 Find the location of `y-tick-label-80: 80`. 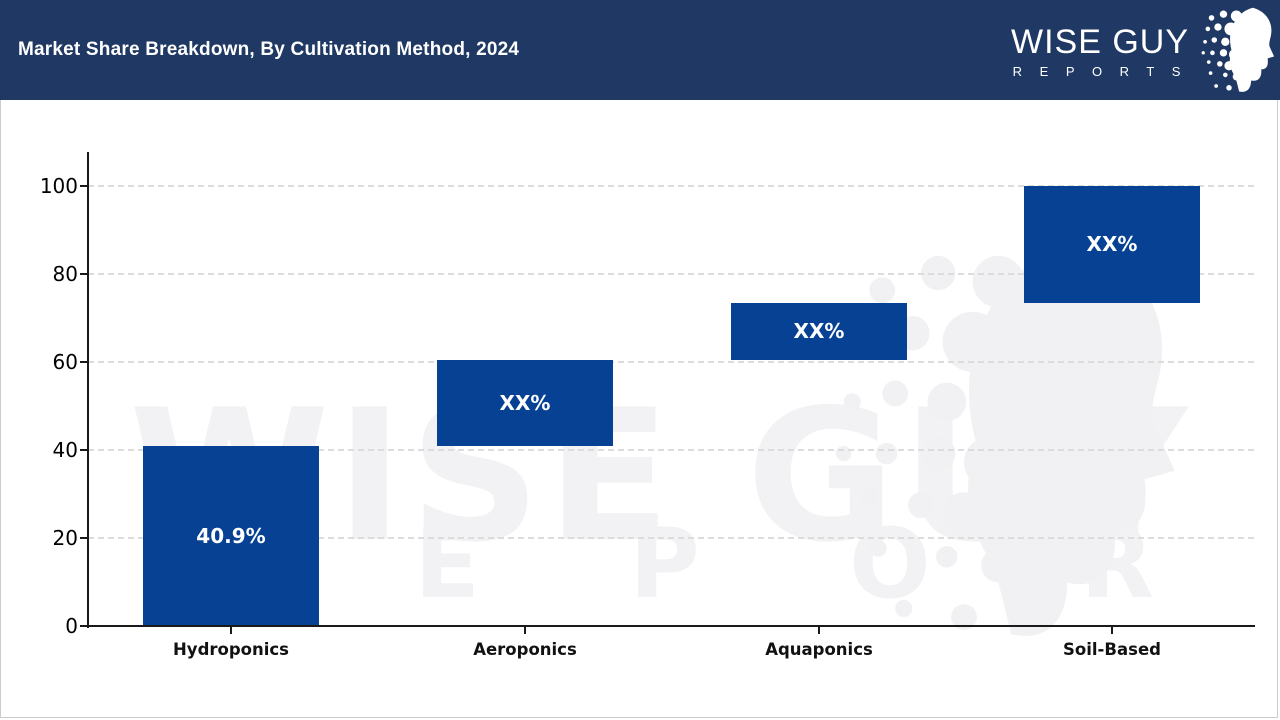

y-tick-label-80: 80 is located at coordinates (65, 273).